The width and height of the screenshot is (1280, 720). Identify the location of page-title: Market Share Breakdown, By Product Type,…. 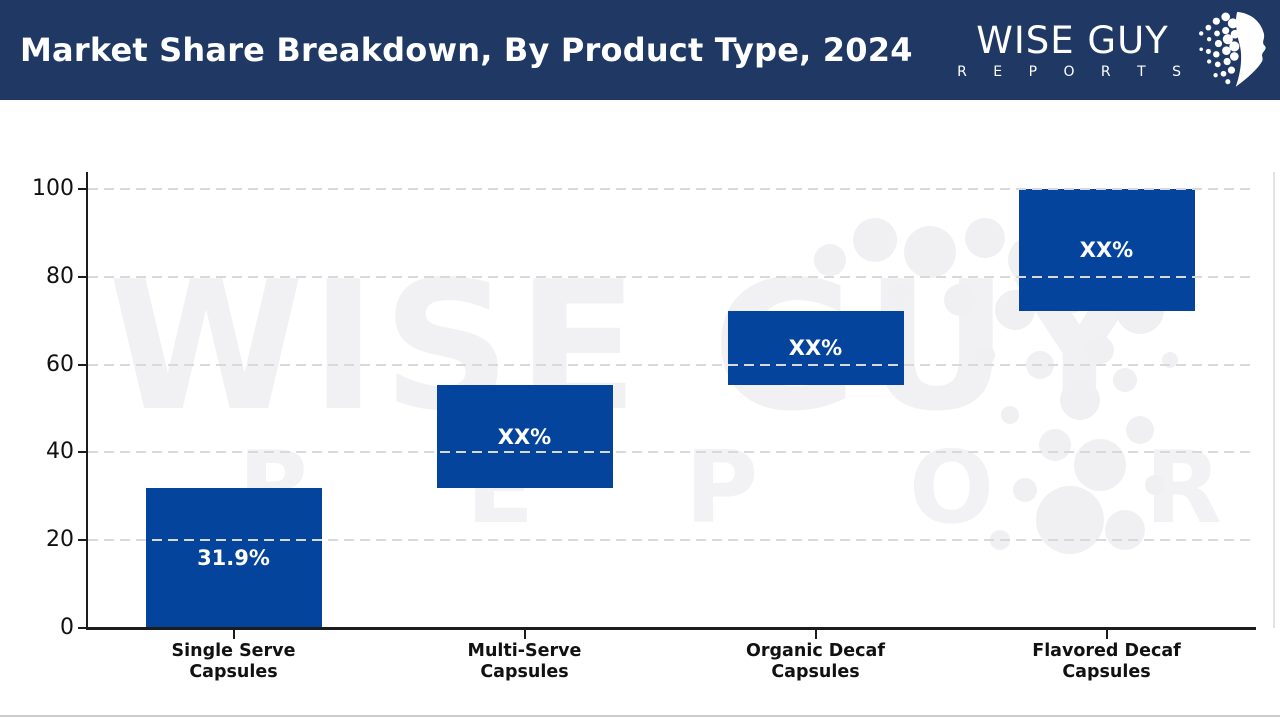
(466, 50).